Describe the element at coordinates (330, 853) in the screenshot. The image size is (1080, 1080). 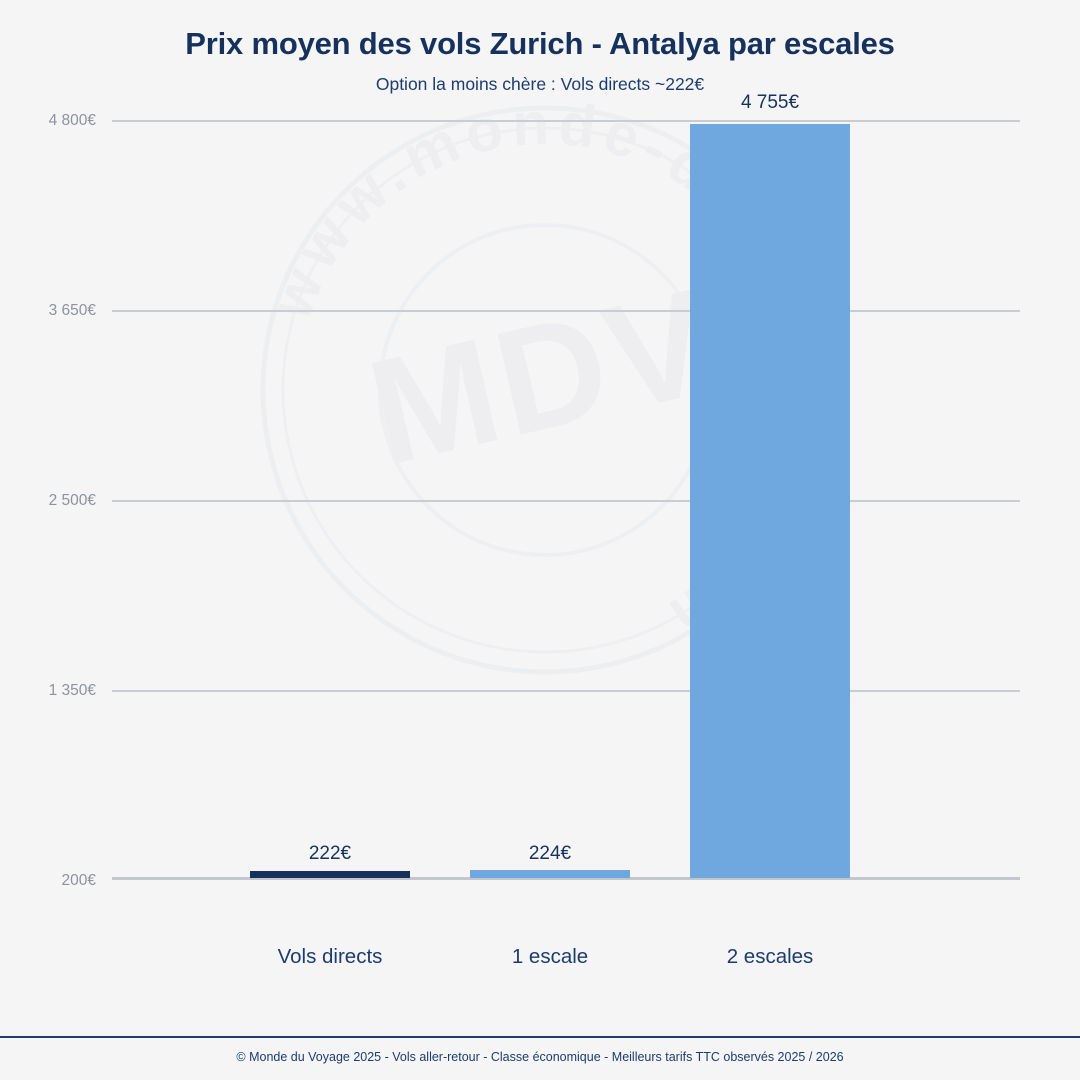
I see `bar-value-vols-directs: 222€` at that location.